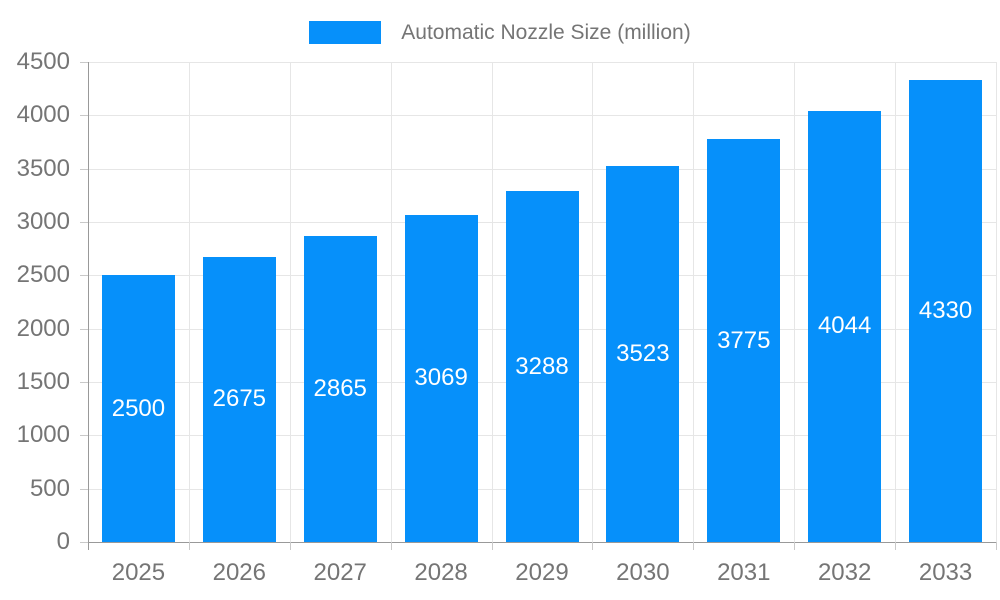 The width and height of the screenshot is (1000, 600). I want to click on bar-2032, so click(845, 326).